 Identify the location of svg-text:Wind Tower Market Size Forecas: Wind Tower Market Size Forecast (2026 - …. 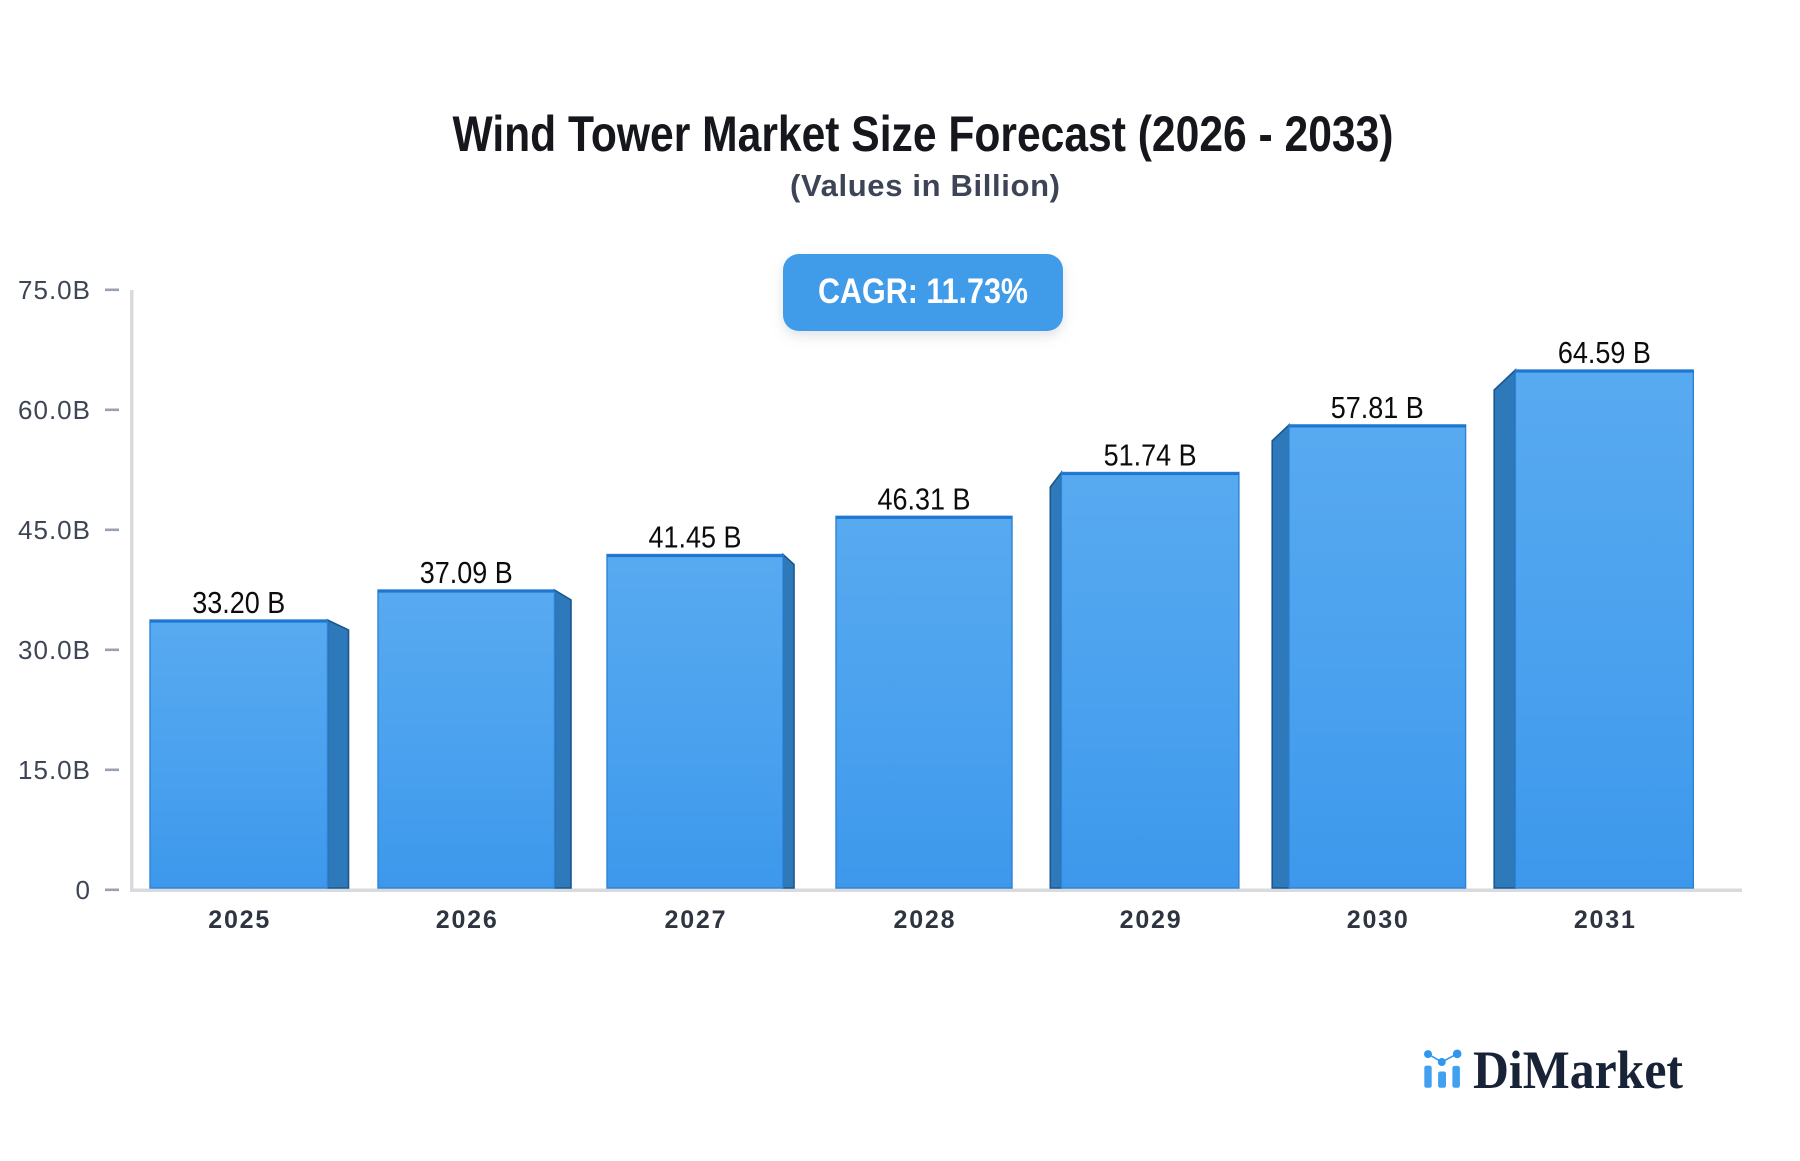
(923, 134).